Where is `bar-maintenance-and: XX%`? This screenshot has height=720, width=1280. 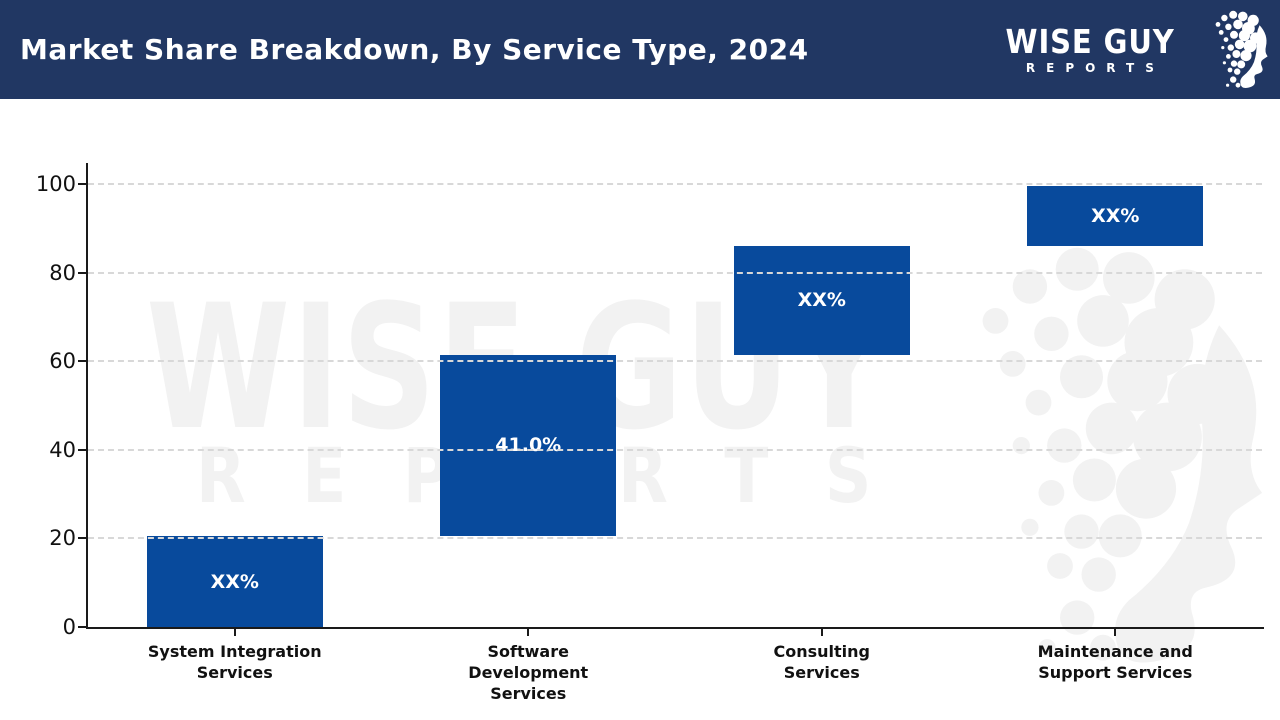 bar-maintenance-and: XX% is located at coordinates (1115, 216).